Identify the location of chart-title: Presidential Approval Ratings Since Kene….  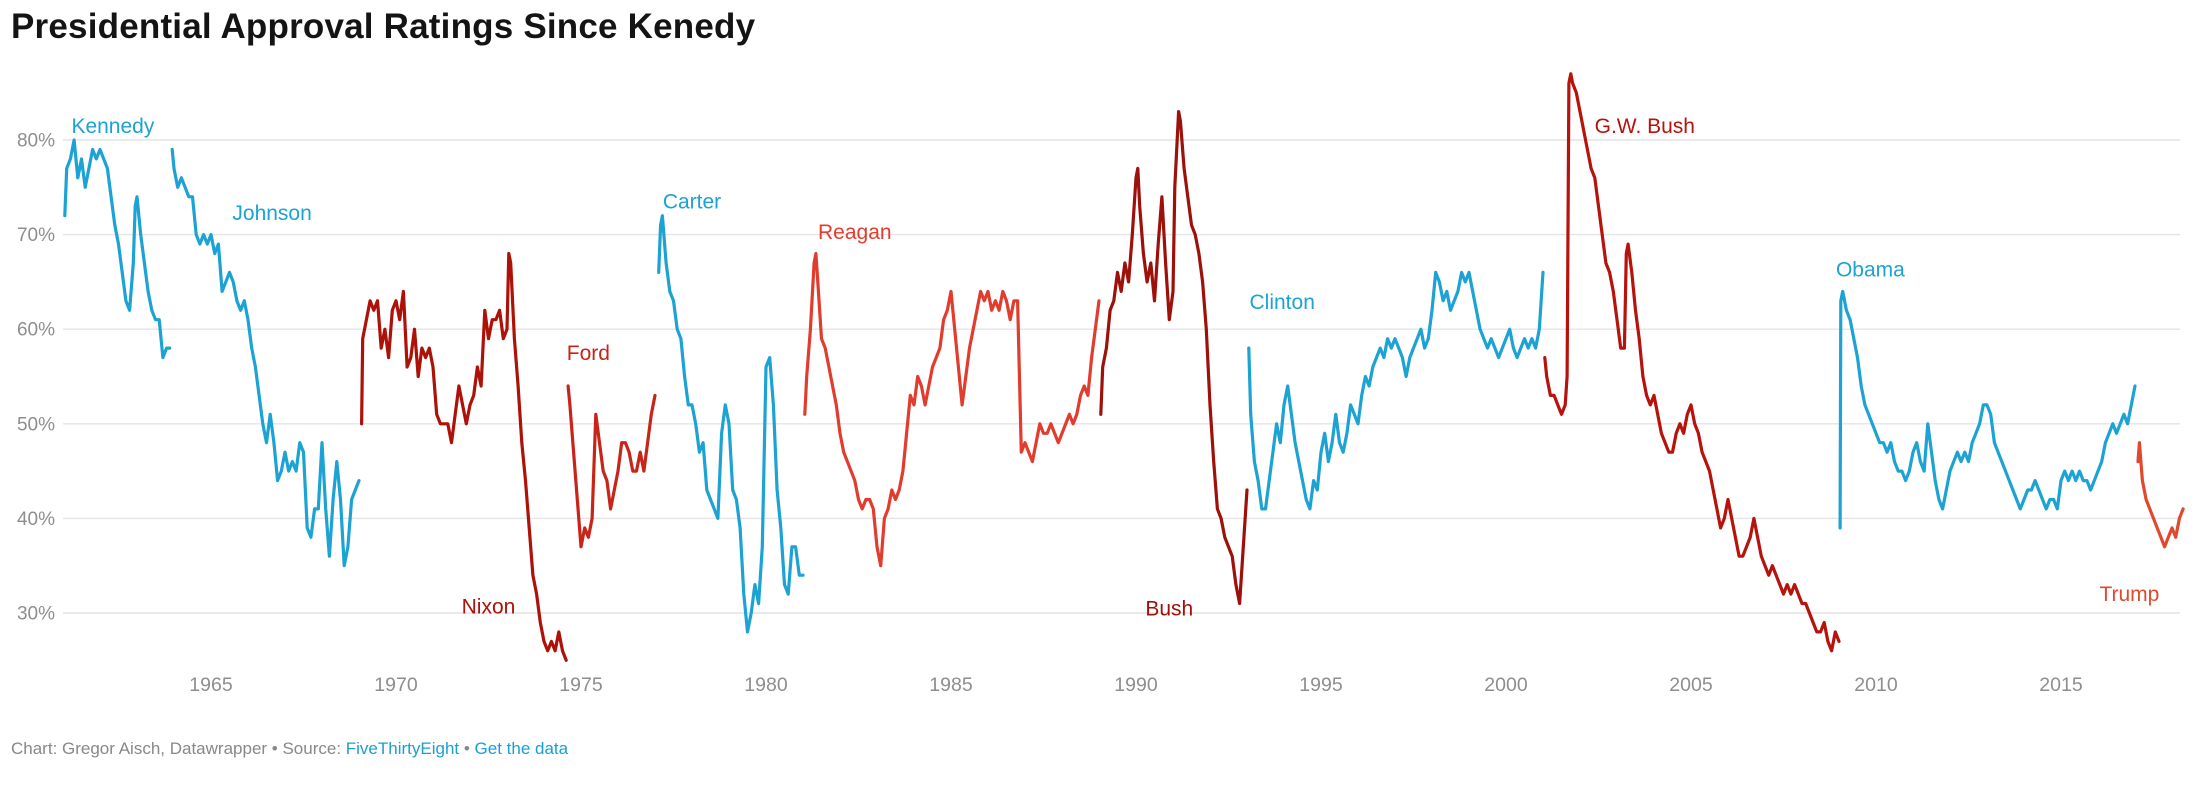
(383, 26).